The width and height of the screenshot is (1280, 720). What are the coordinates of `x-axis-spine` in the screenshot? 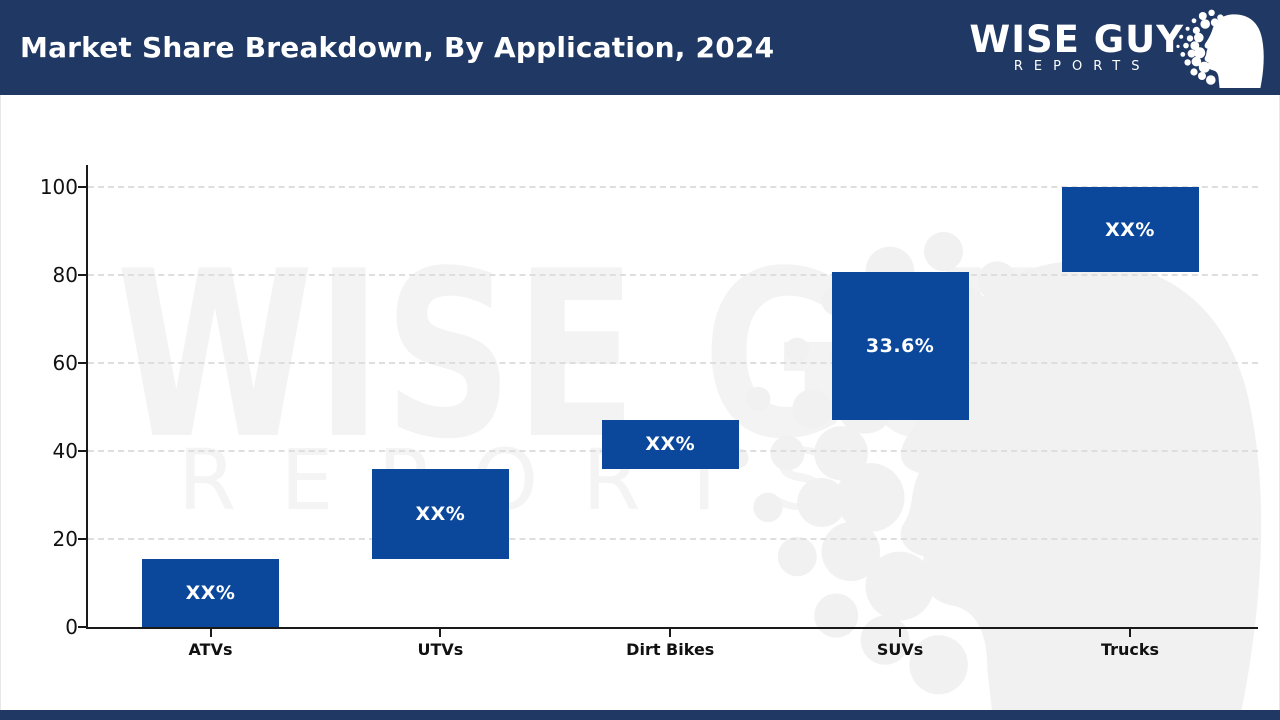 It's located at (672, 628).